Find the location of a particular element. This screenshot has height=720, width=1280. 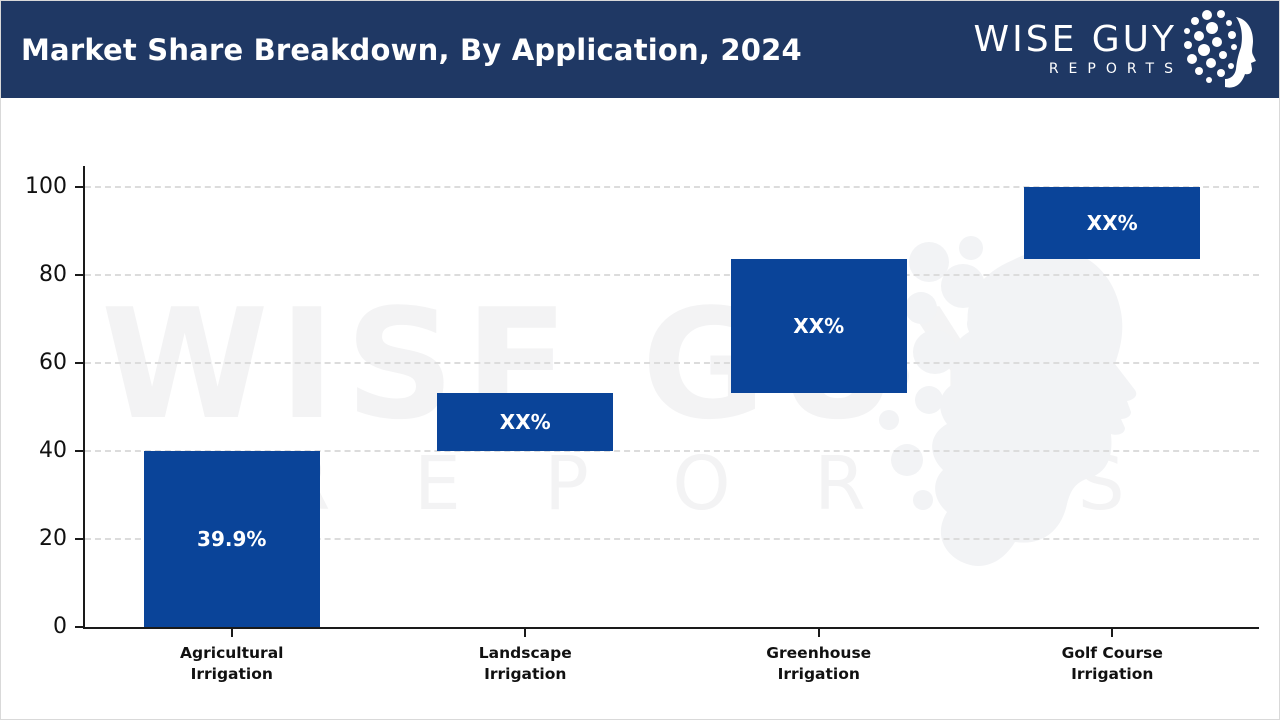

y-axis-tick-label: 80 is located at coordinates (53, 274).